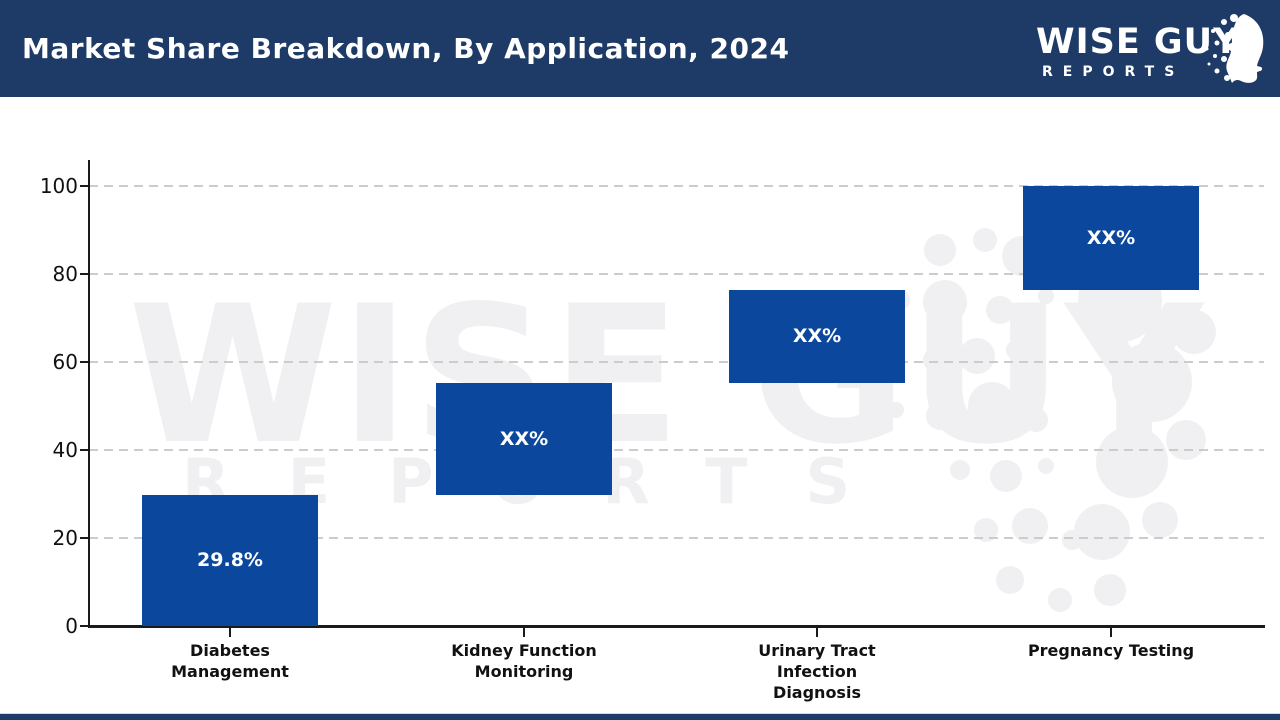 Image resolution: width=1280 pixels, height=720 pixels. I want to click on category-label: Urinary Tract Infection Diagnosis, so click(817, 671).